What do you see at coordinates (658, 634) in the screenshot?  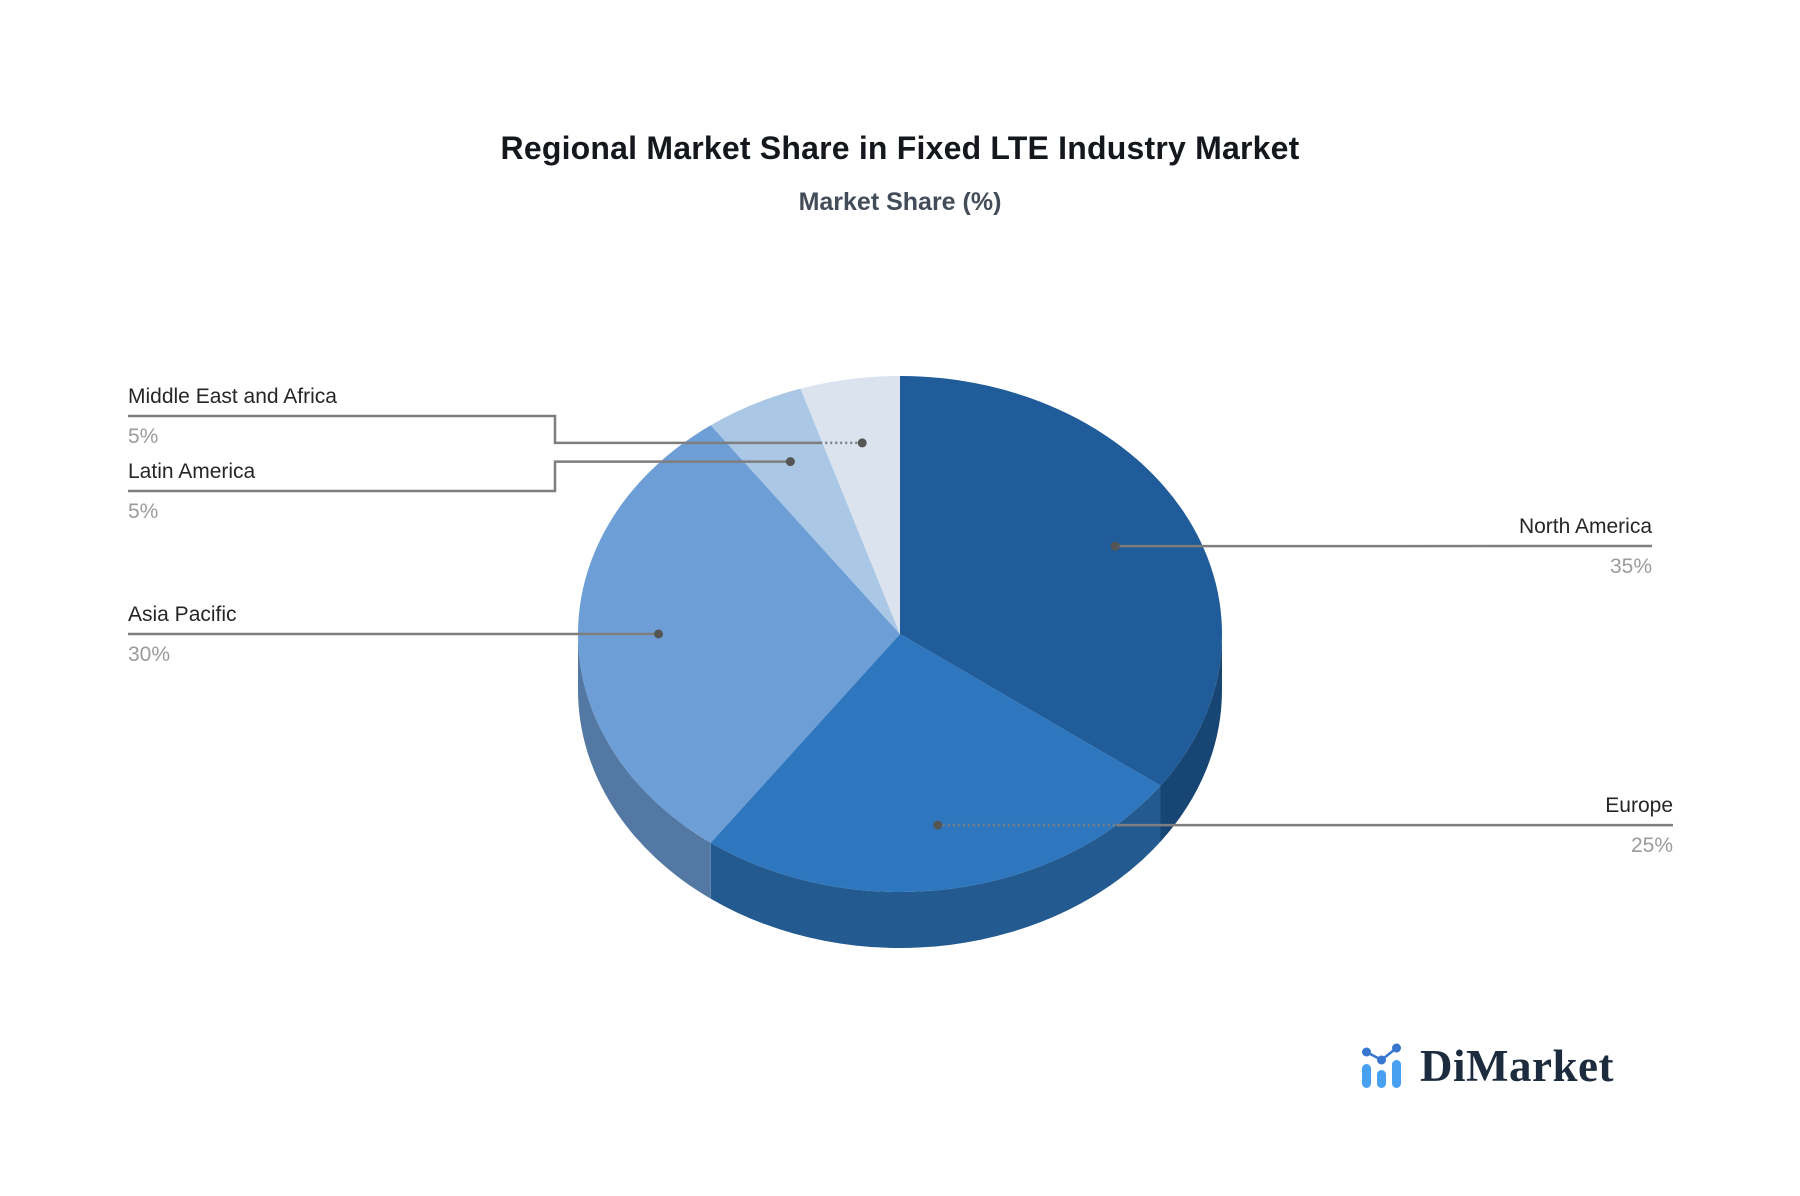 I see `connector-dot-asia-pacific` at bounding box center [658, 634].